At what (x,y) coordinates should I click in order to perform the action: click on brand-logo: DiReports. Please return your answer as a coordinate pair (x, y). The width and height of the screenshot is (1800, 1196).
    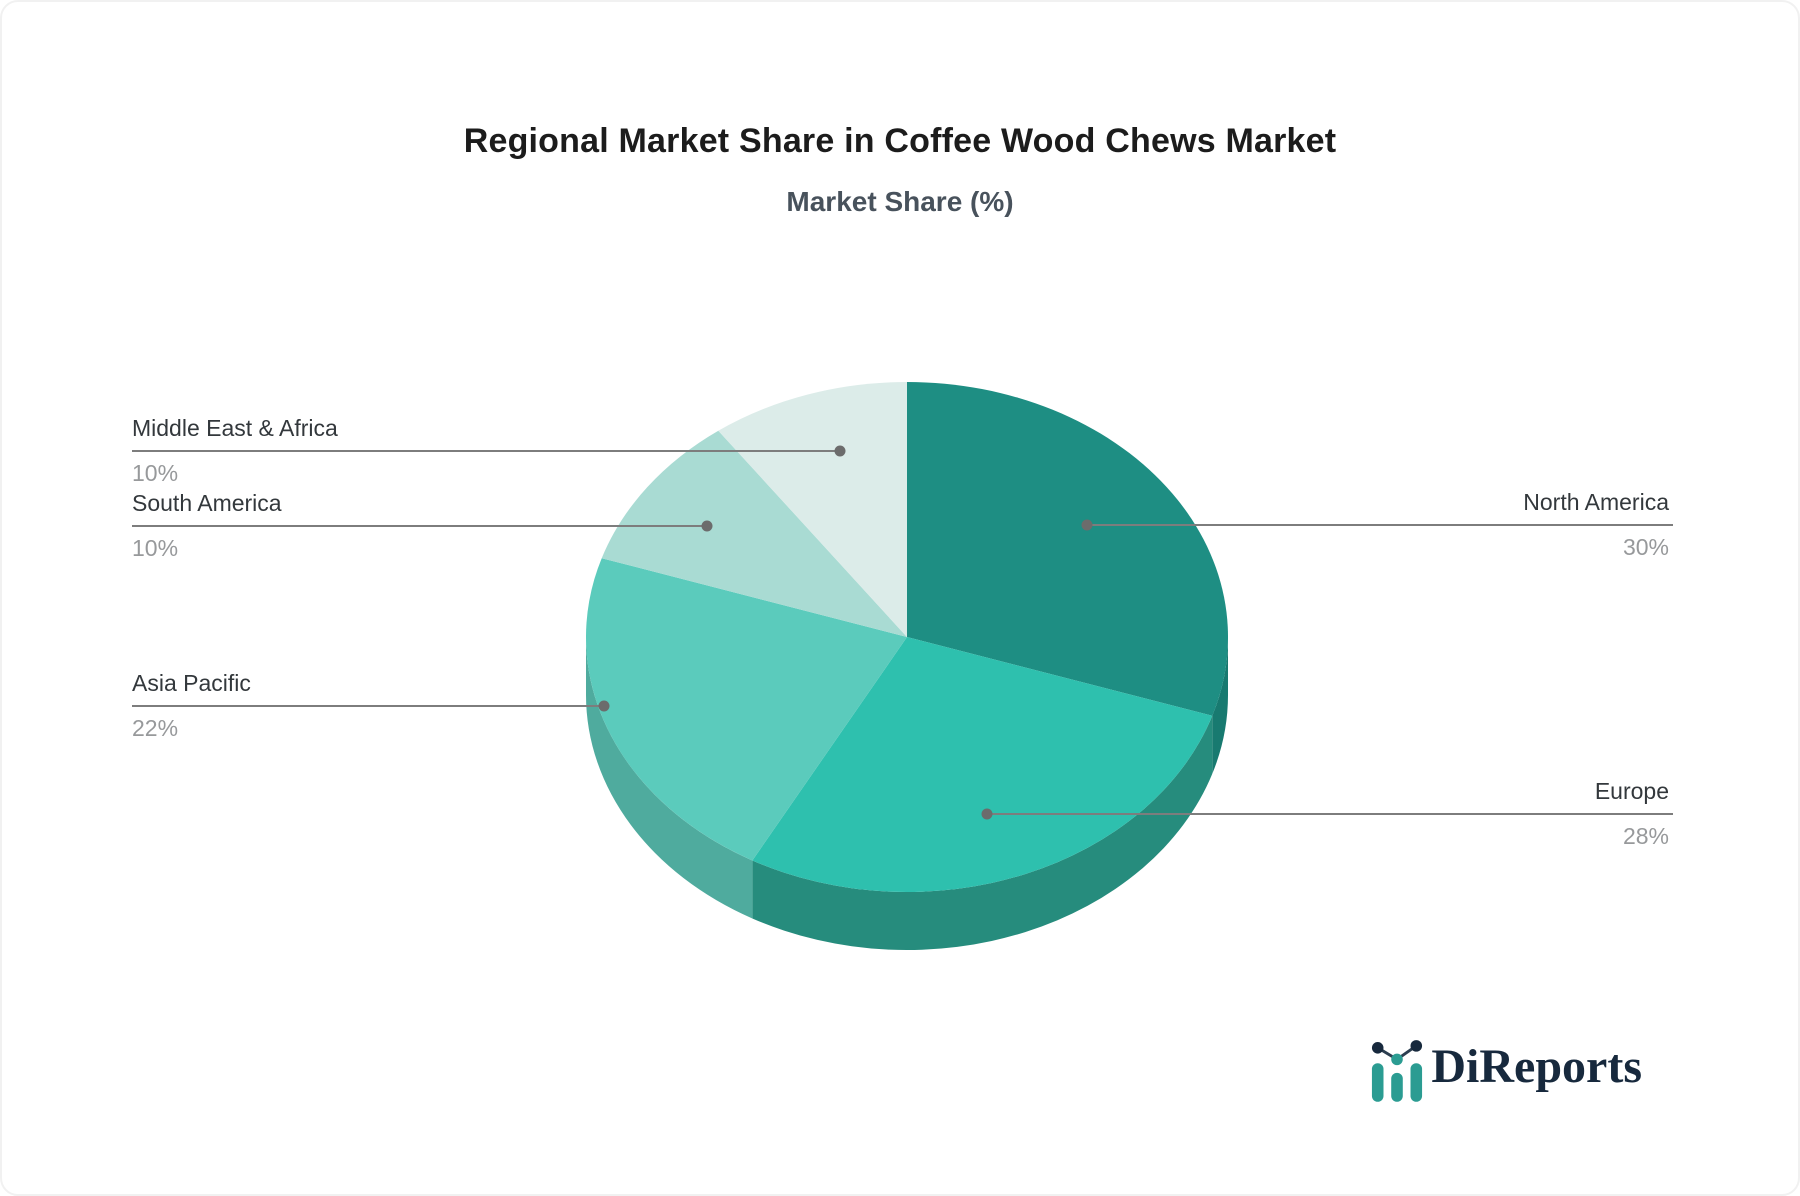
    Looking at the image, I should click on (1506, 1069).